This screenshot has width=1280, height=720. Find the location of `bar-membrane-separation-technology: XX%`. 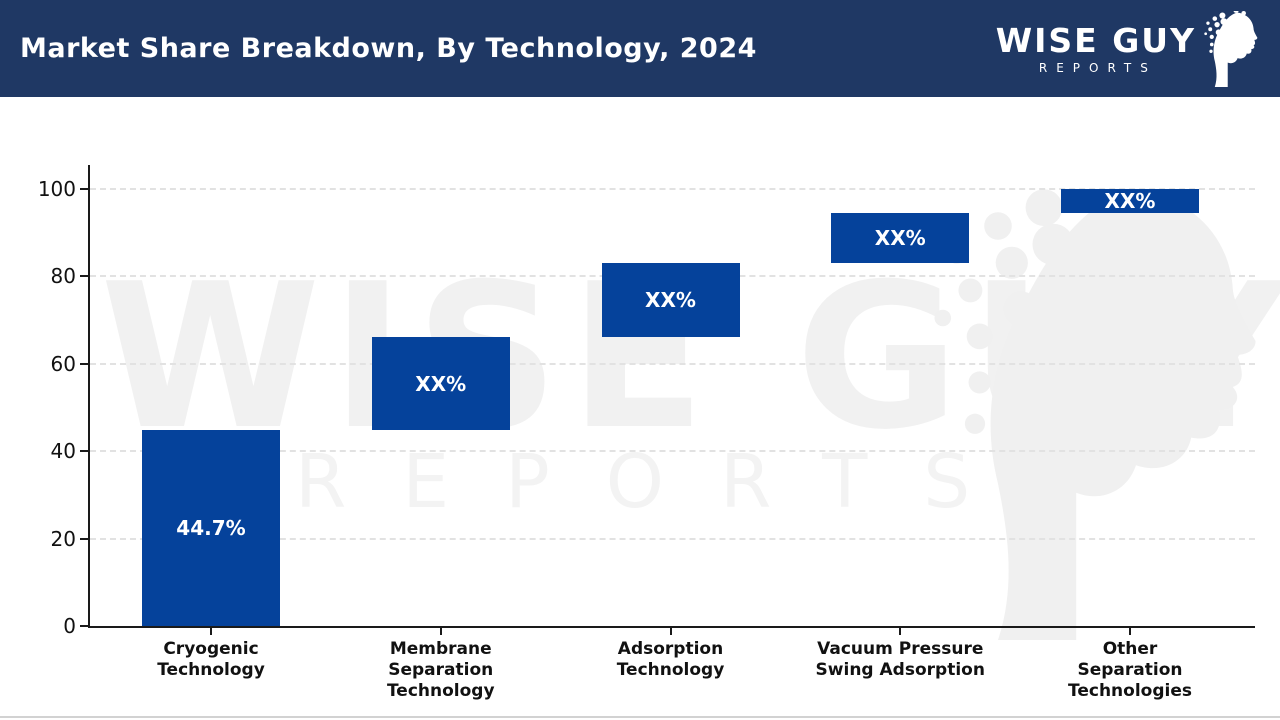

bar-membrane-separation-technology: XX% is located at coordinates (440, 384).